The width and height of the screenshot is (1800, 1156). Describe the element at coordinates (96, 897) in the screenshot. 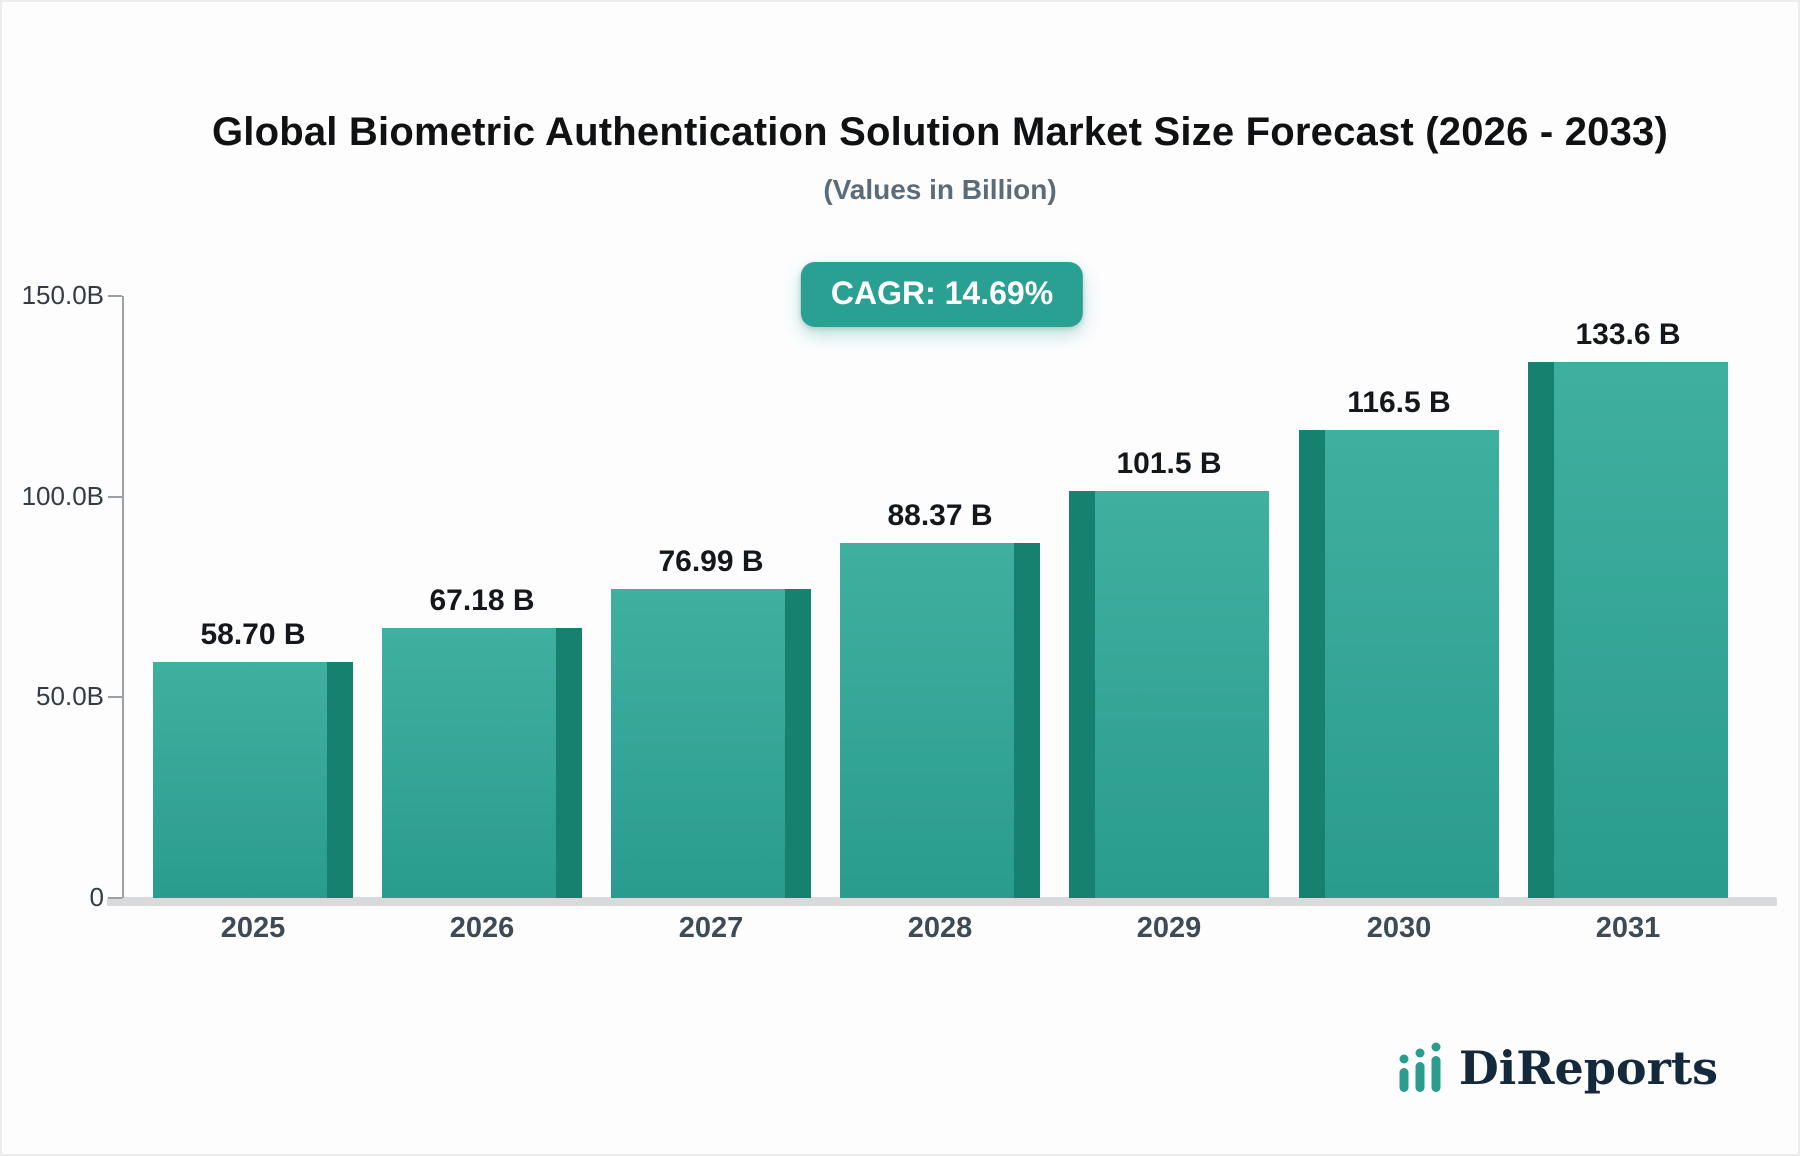

I see `y-axis-label: 0` at that location.